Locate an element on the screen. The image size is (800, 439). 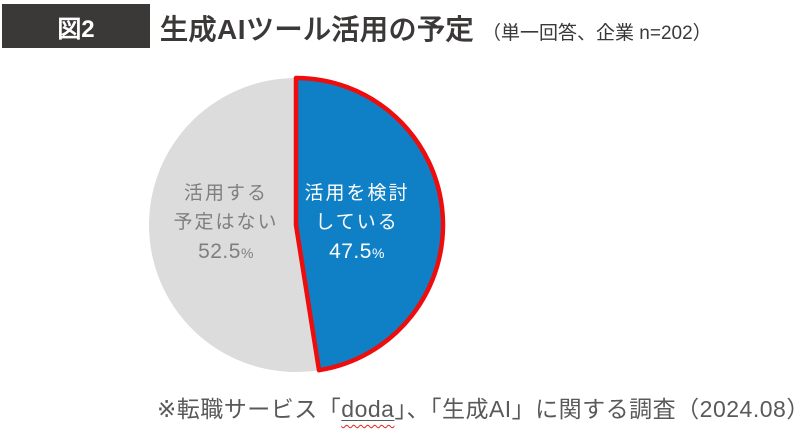
pie-slice-considering is located at coordinates (369, 224).